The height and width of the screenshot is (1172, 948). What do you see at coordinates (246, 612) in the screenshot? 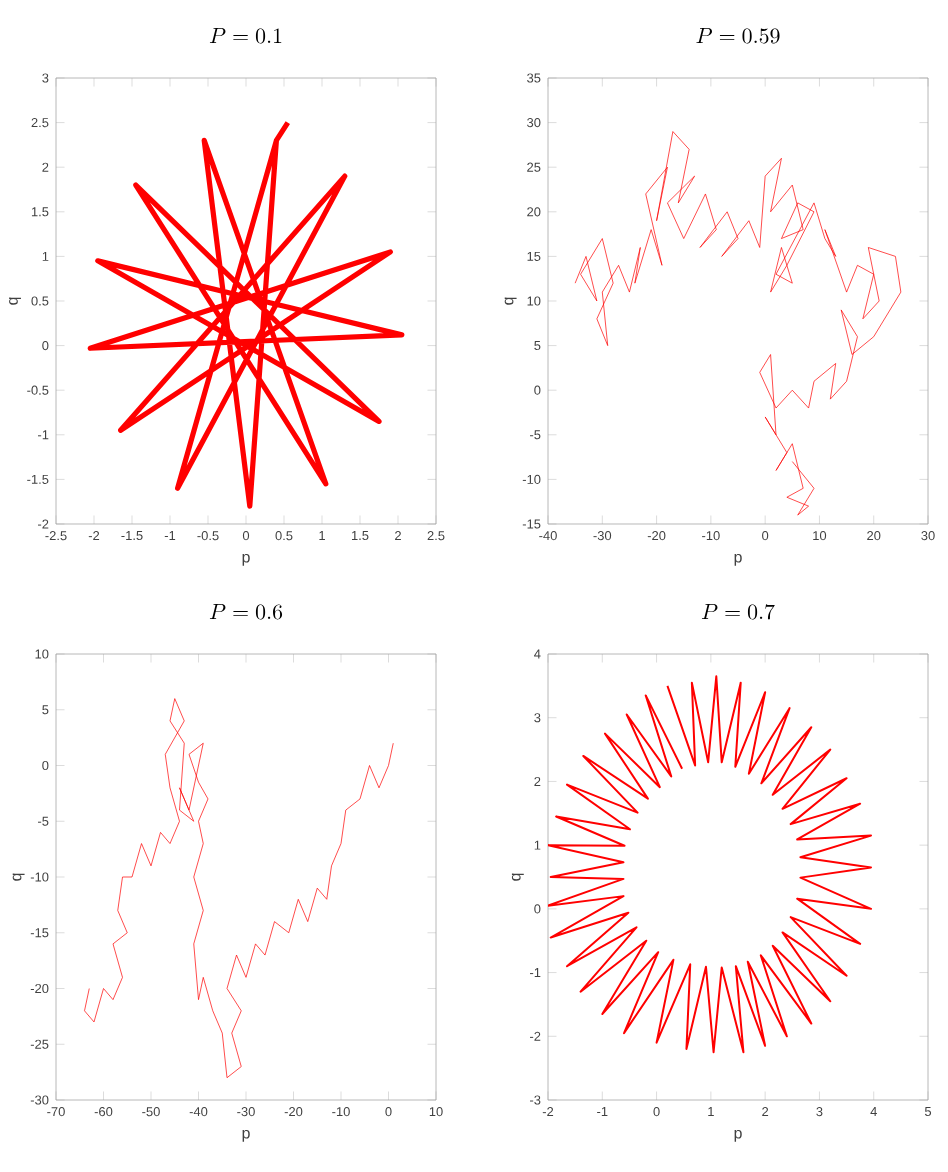
I see `chart-title: $P = 0.6$` at bounding box center [246, 612].